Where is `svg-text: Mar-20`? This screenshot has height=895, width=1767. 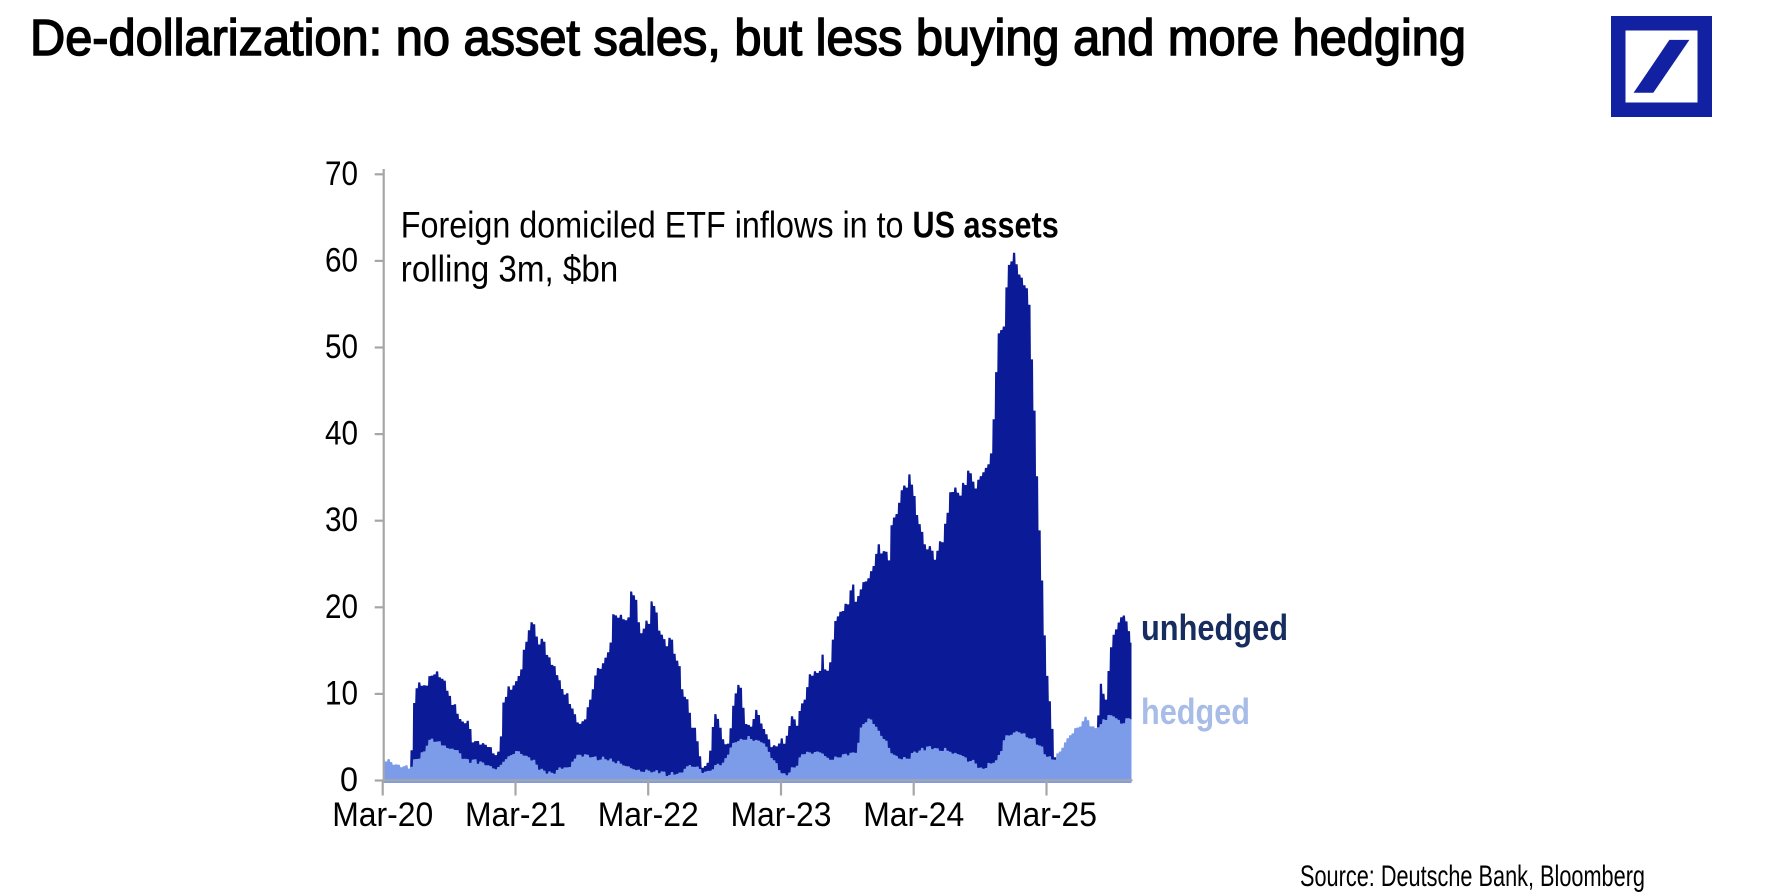 svg-text: Mar-20 is located at coordinates (382, 815).